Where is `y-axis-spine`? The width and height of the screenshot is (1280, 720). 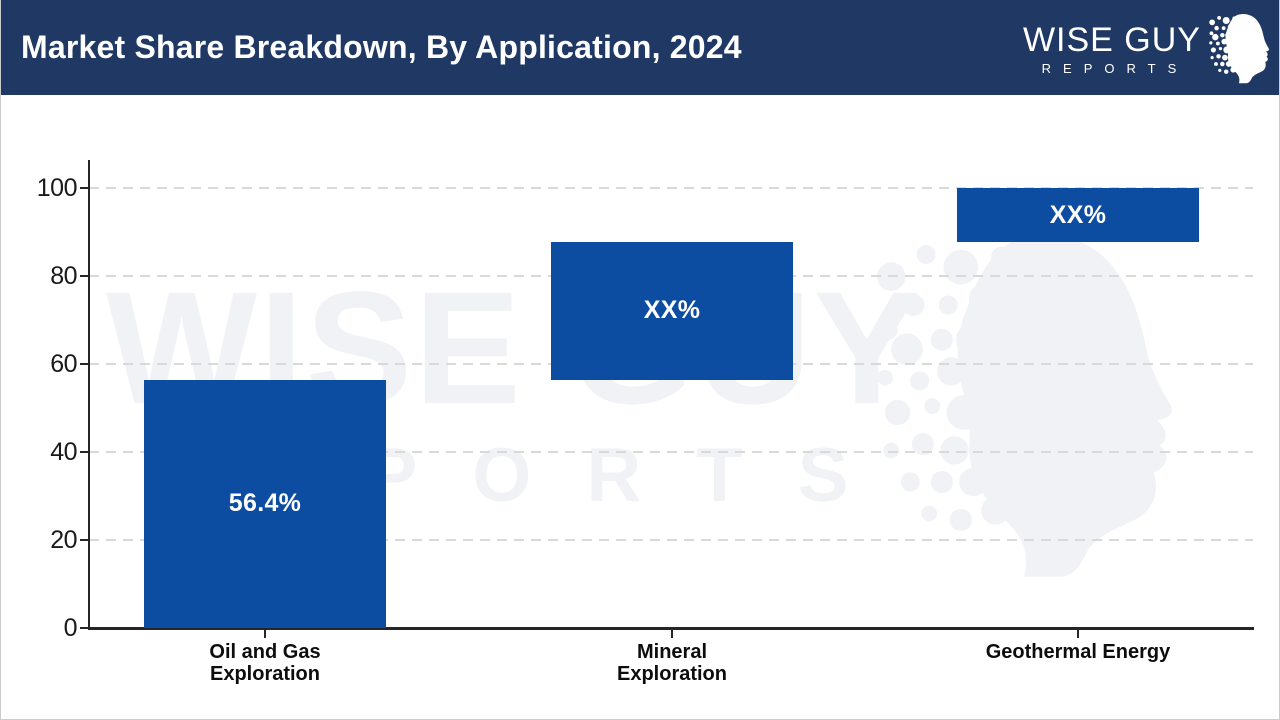 y-axis-spine is located at coordinates (89, 394).